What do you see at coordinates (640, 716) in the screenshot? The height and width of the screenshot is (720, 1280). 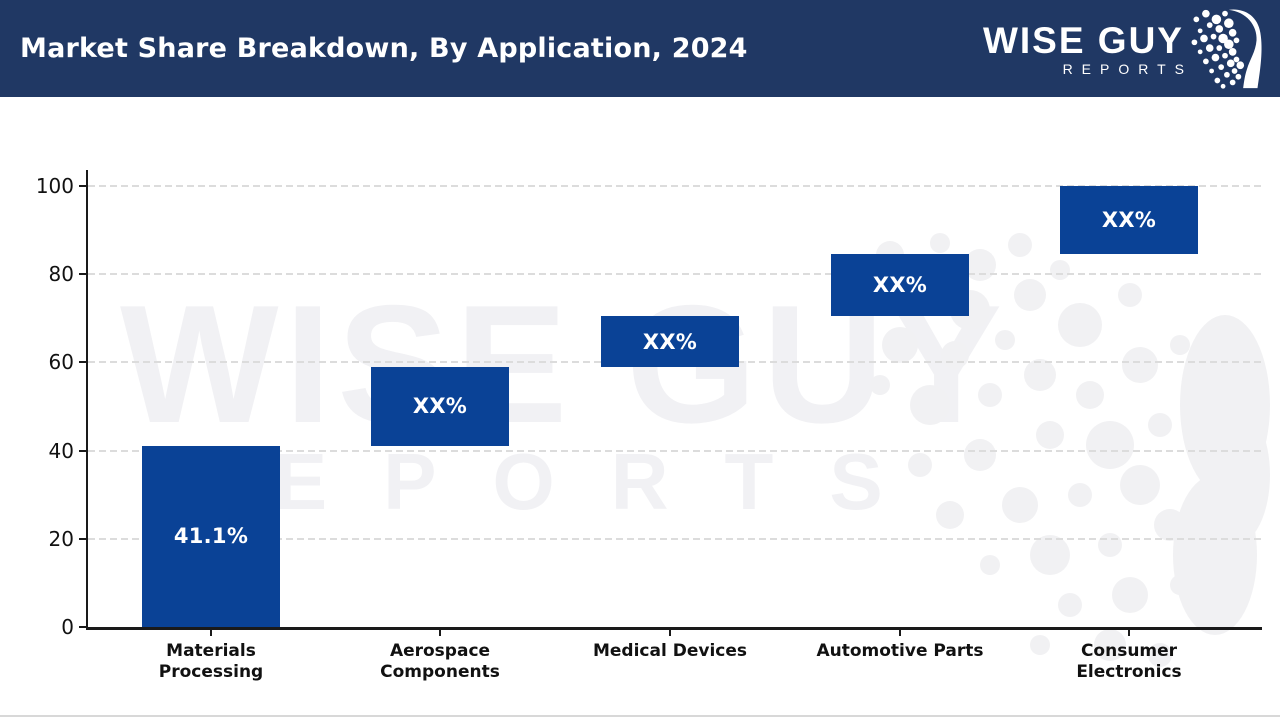 I see `bottom-border` at bounding box center [640, 716].